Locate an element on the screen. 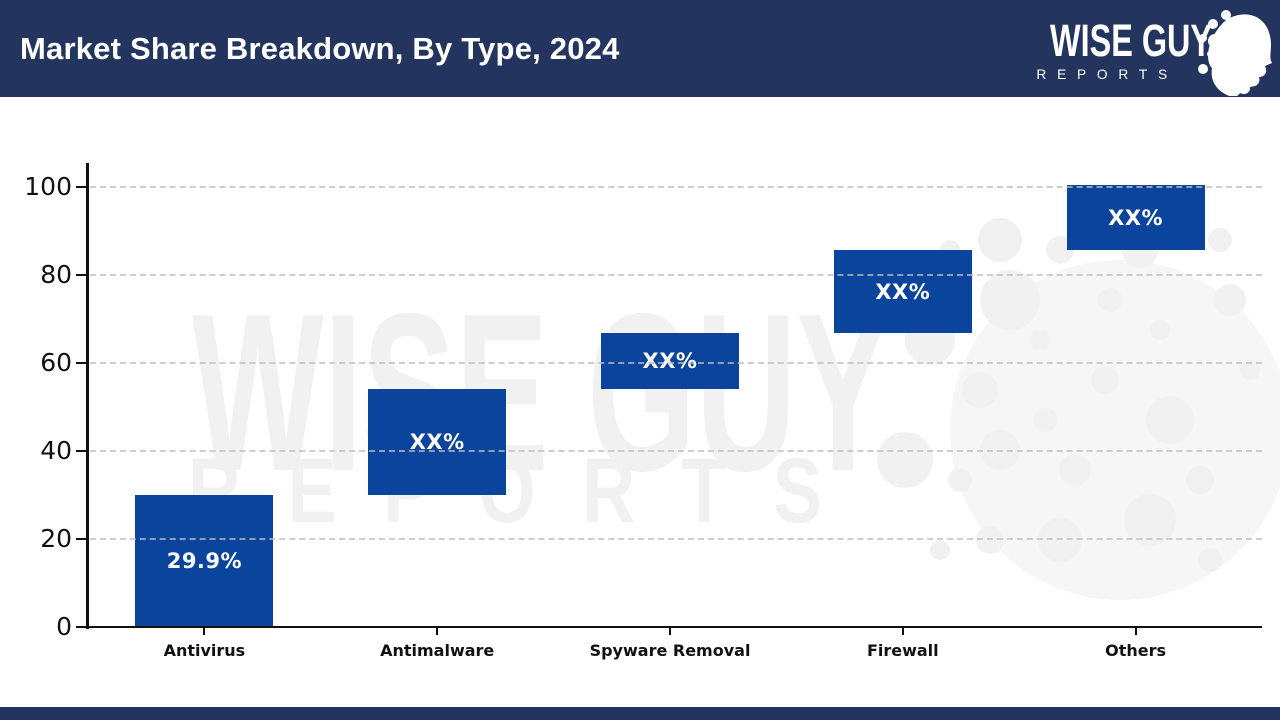 Image resolution: width=1280 pixels, height=720 pixels. x-category-label: Spyware Removal is located at coordinates (670, 650).